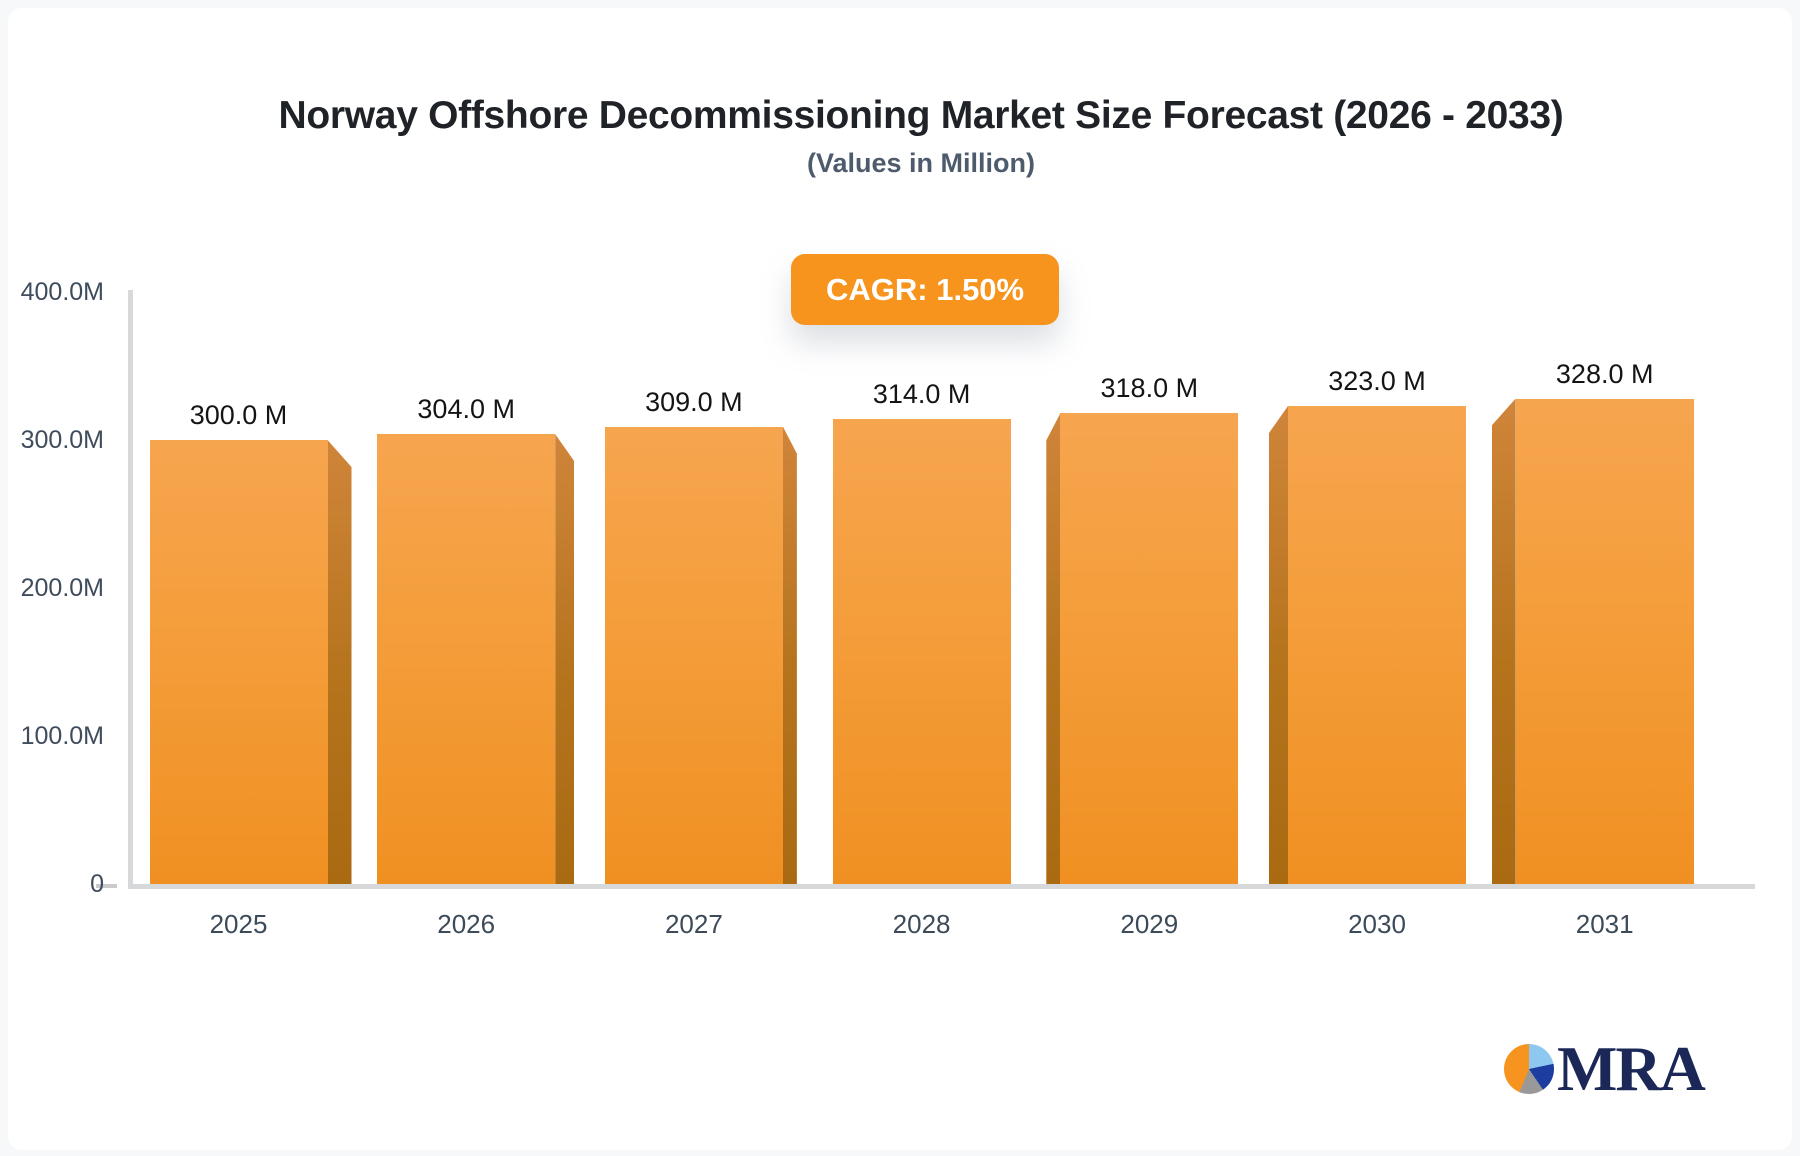 This screenshot has height=1156, width=1800. I want to click on bar-2026, so click(466, 659).